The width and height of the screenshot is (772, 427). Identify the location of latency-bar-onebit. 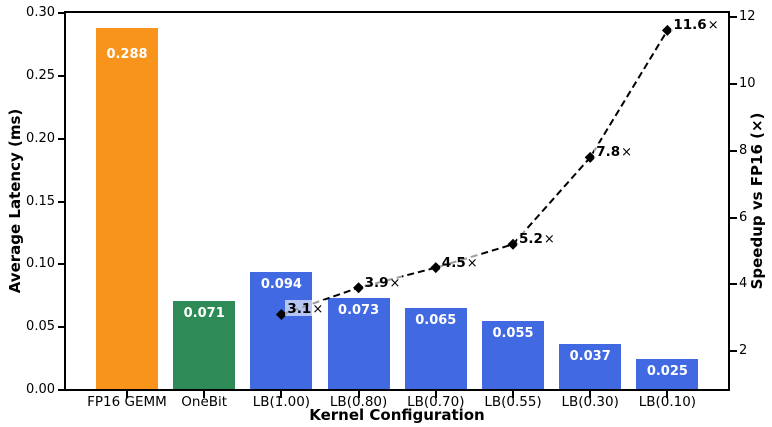
(204, 344).